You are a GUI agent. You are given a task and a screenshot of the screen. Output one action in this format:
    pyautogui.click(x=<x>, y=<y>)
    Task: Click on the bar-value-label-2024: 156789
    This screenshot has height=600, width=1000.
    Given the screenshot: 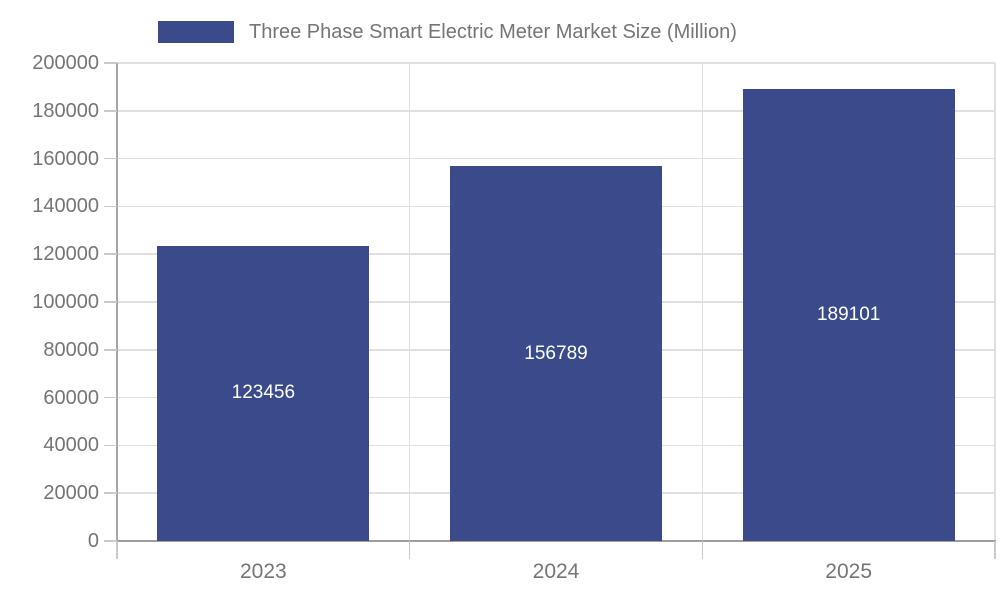 What is the action you would take?
    pyautogui.click(x=556, y=353)
    